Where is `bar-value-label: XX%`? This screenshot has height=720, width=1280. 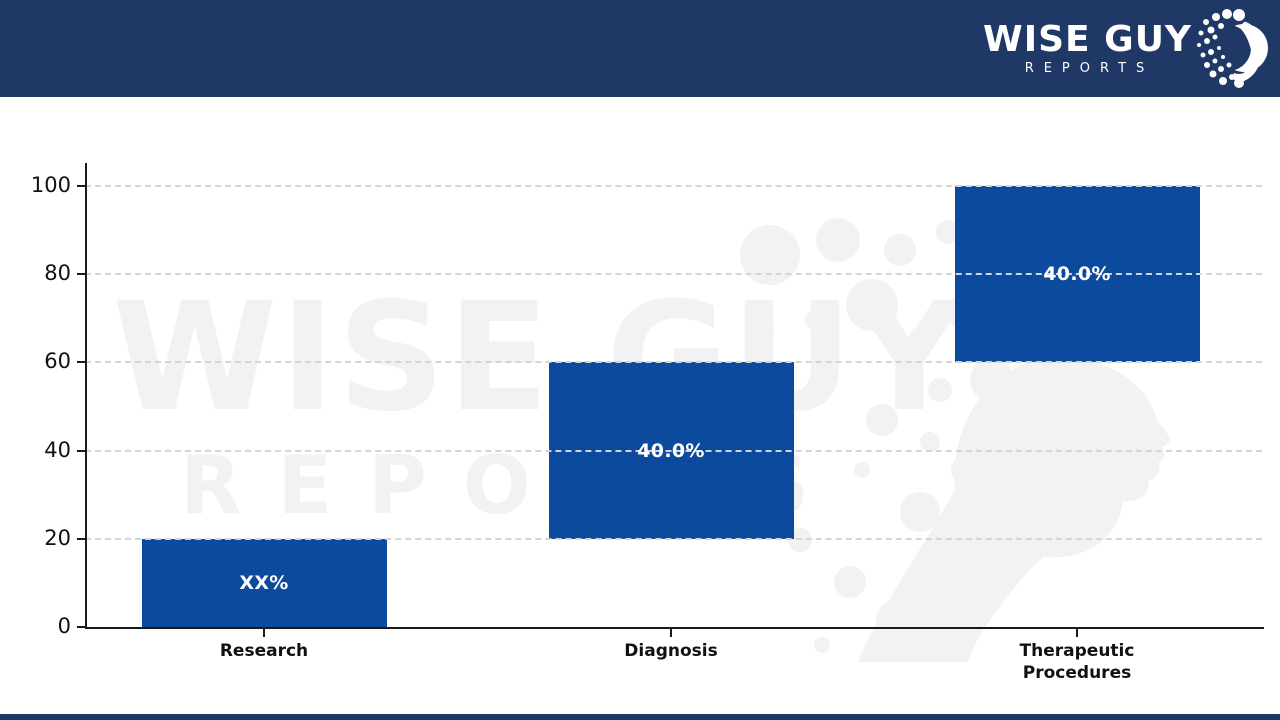
bar-value-label: XX% is located at coordinates (264, 582).